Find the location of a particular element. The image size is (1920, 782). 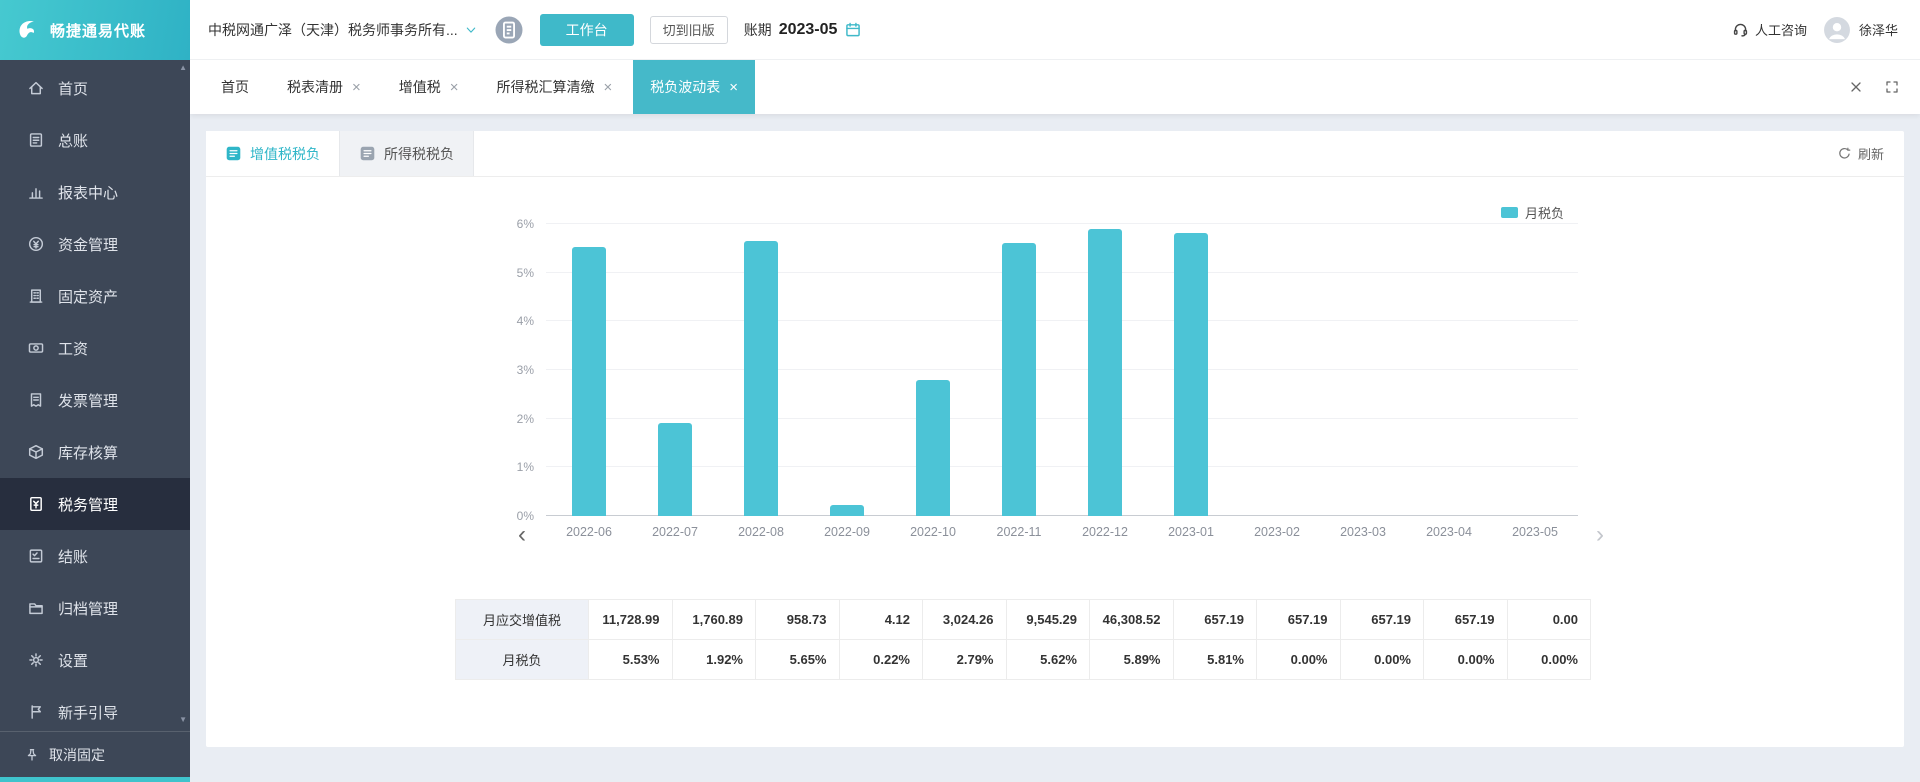

sidebar-item-inventory: 库存核算 is located at coordinates (95, 452).